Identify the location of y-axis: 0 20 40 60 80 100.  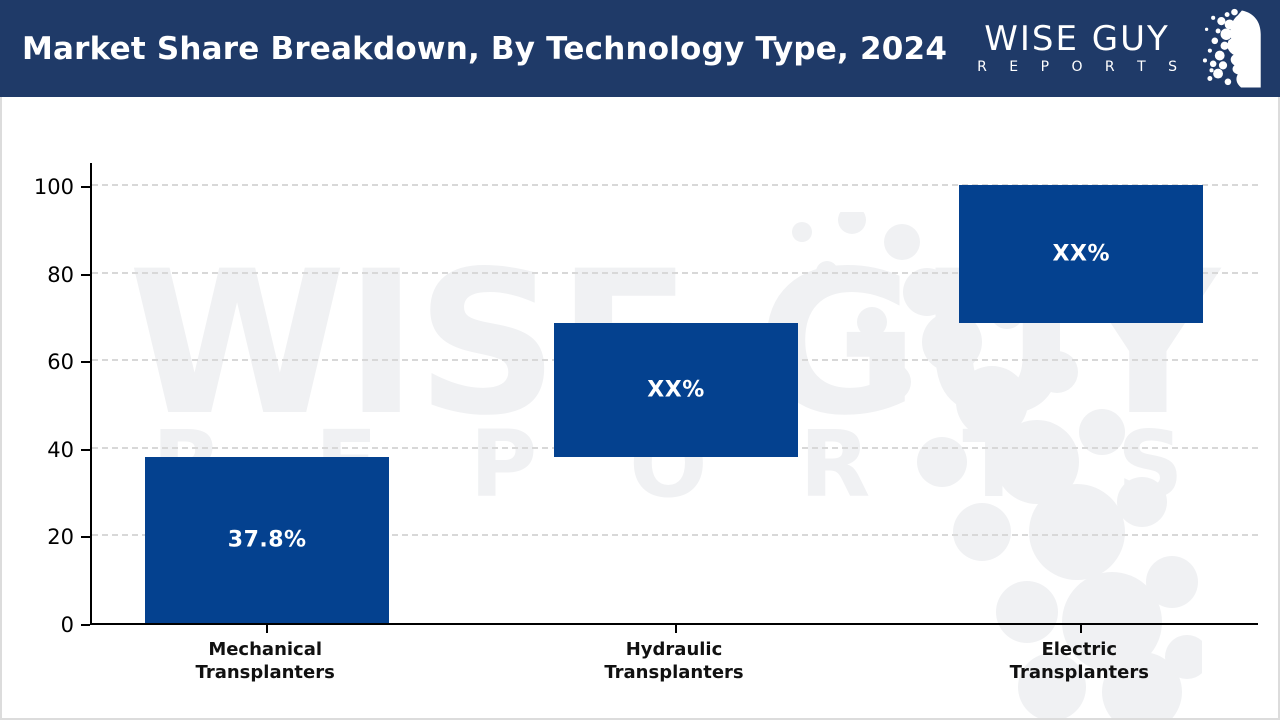
(46, 400).